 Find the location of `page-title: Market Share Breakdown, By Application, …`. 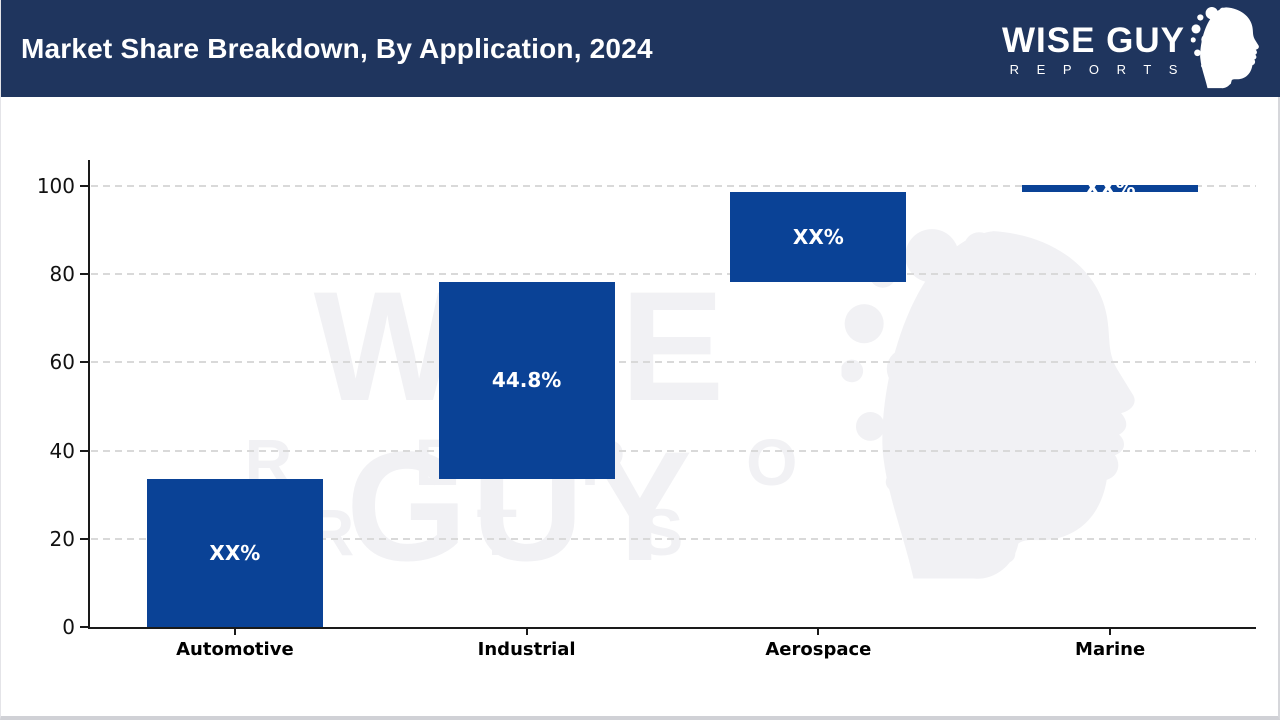

page-title: Market Share Breakdown, By Application, … is located at coordinates (337, 48).